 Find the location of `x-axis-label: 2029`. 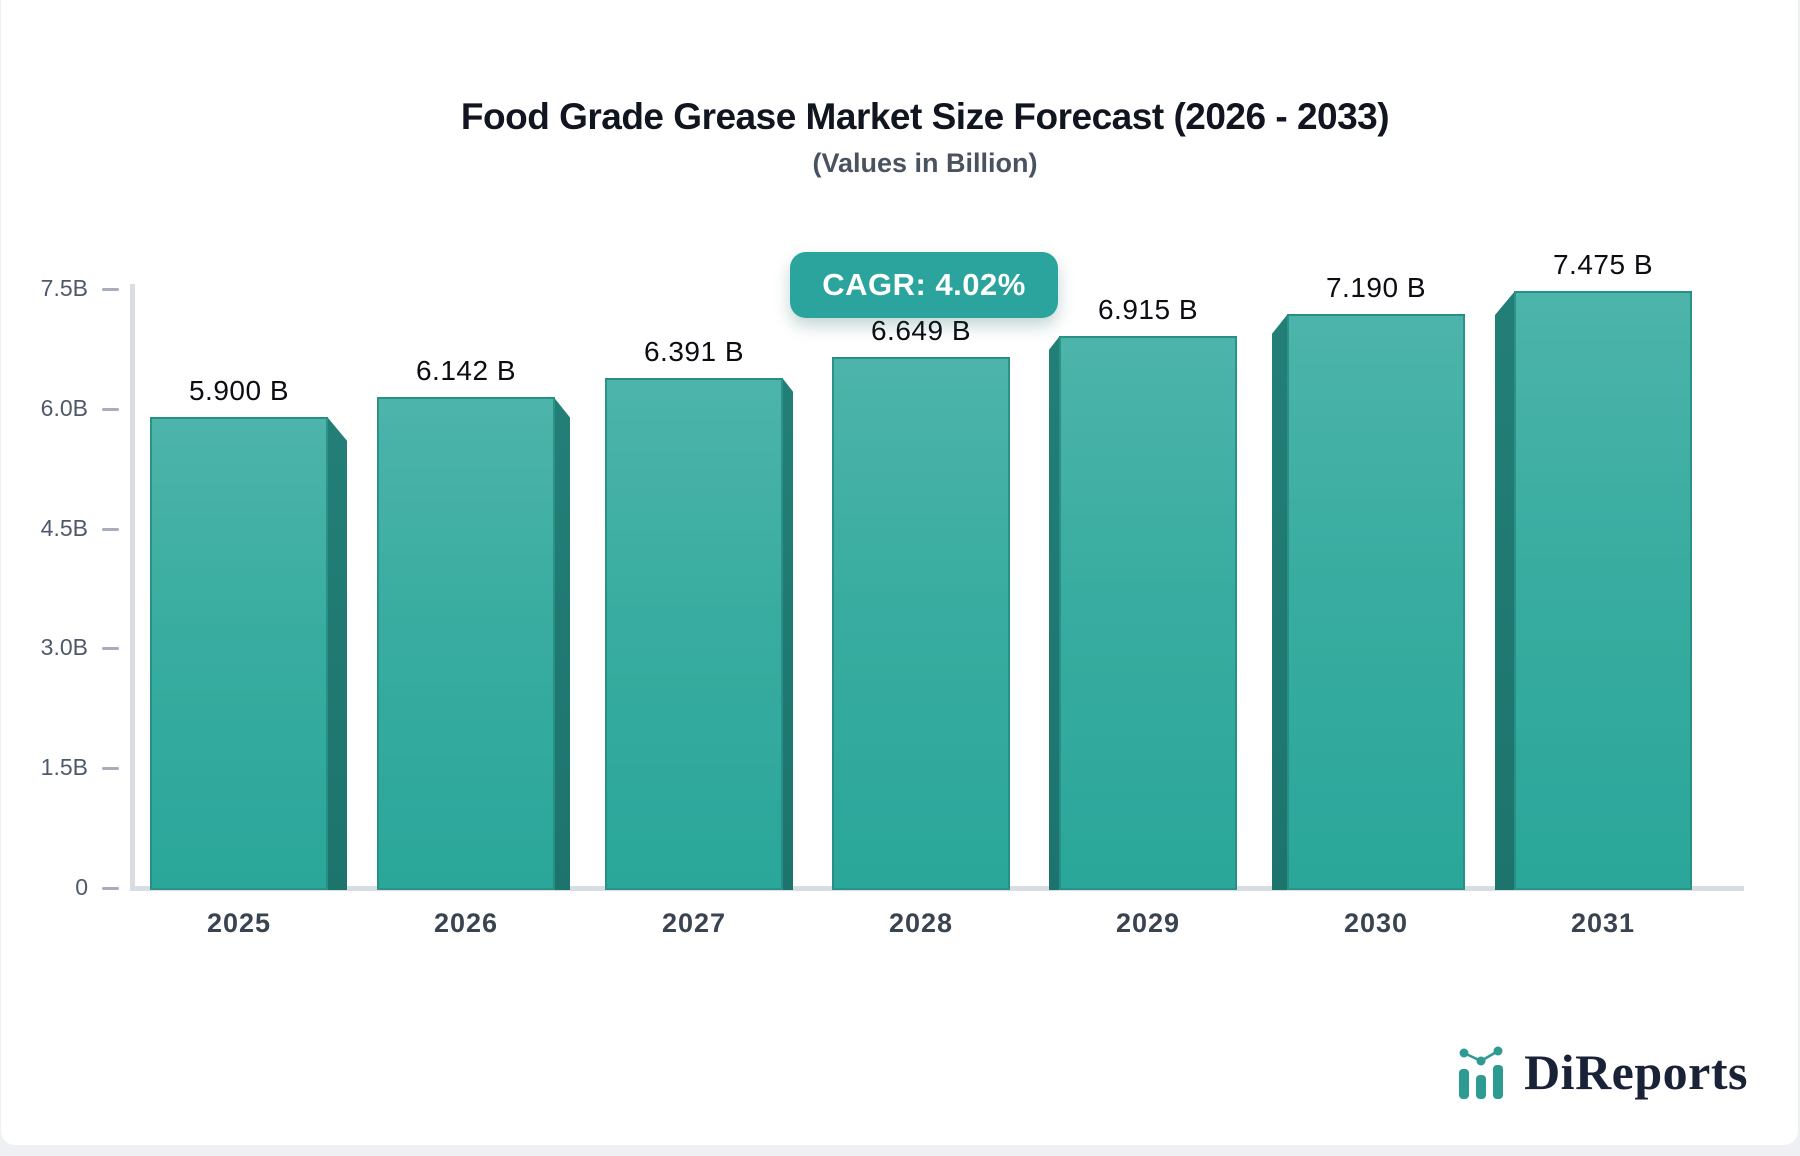

x-axis-label: 2029 is located at coordinates (1148, 923).